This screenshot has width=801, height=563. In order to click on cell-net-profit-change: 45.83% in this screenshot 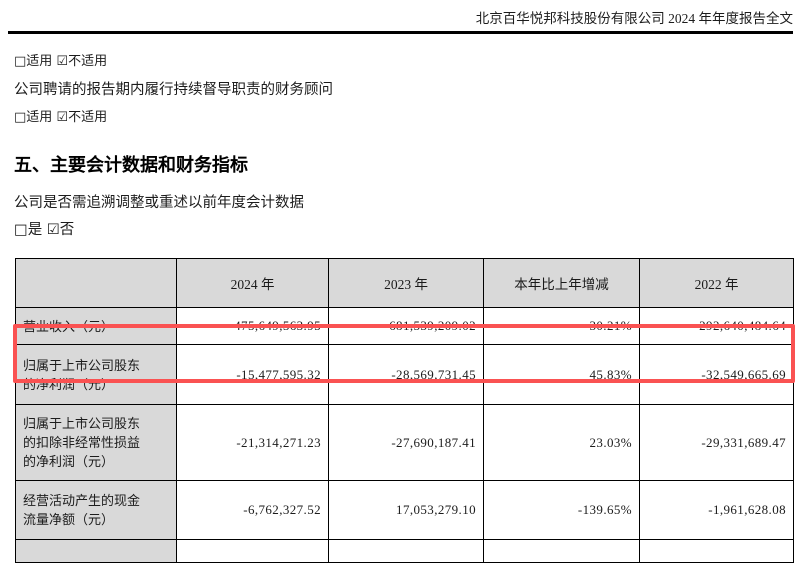, I will do `click(561, 374)`.